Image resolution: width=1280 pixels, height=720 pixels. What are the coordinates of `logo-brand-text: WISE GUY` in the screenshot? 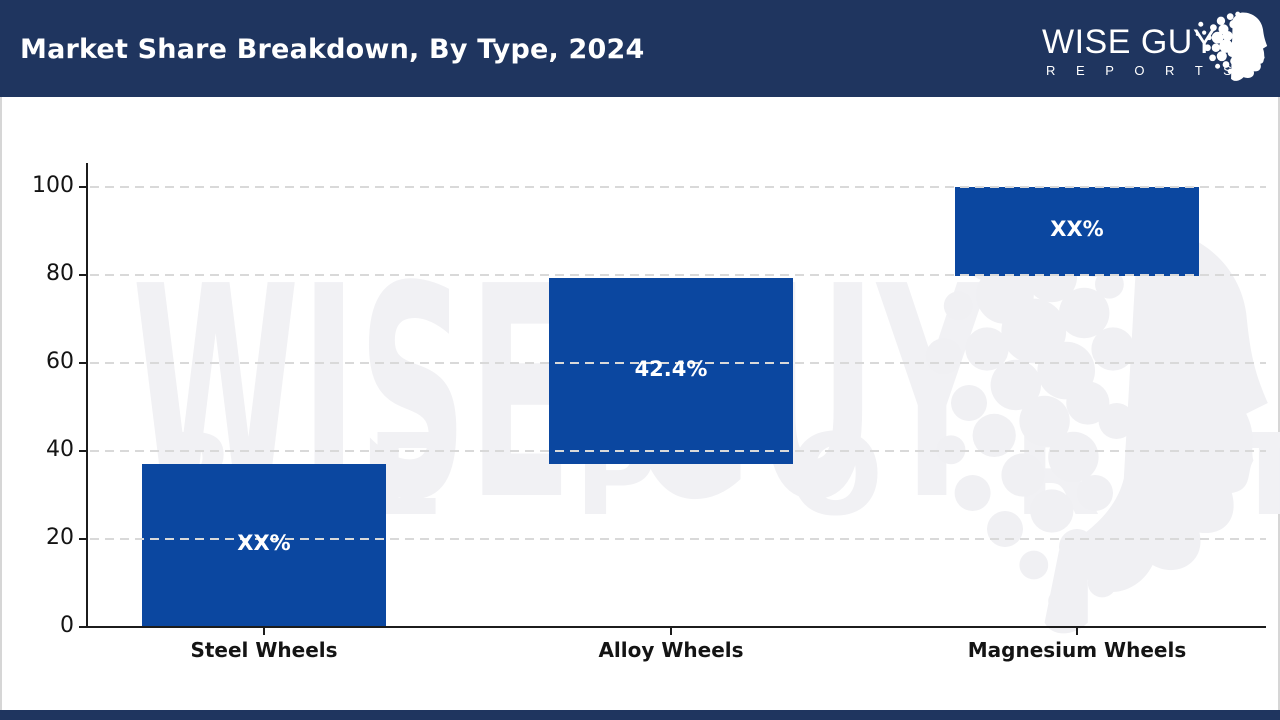 It's located at (1129, 42).